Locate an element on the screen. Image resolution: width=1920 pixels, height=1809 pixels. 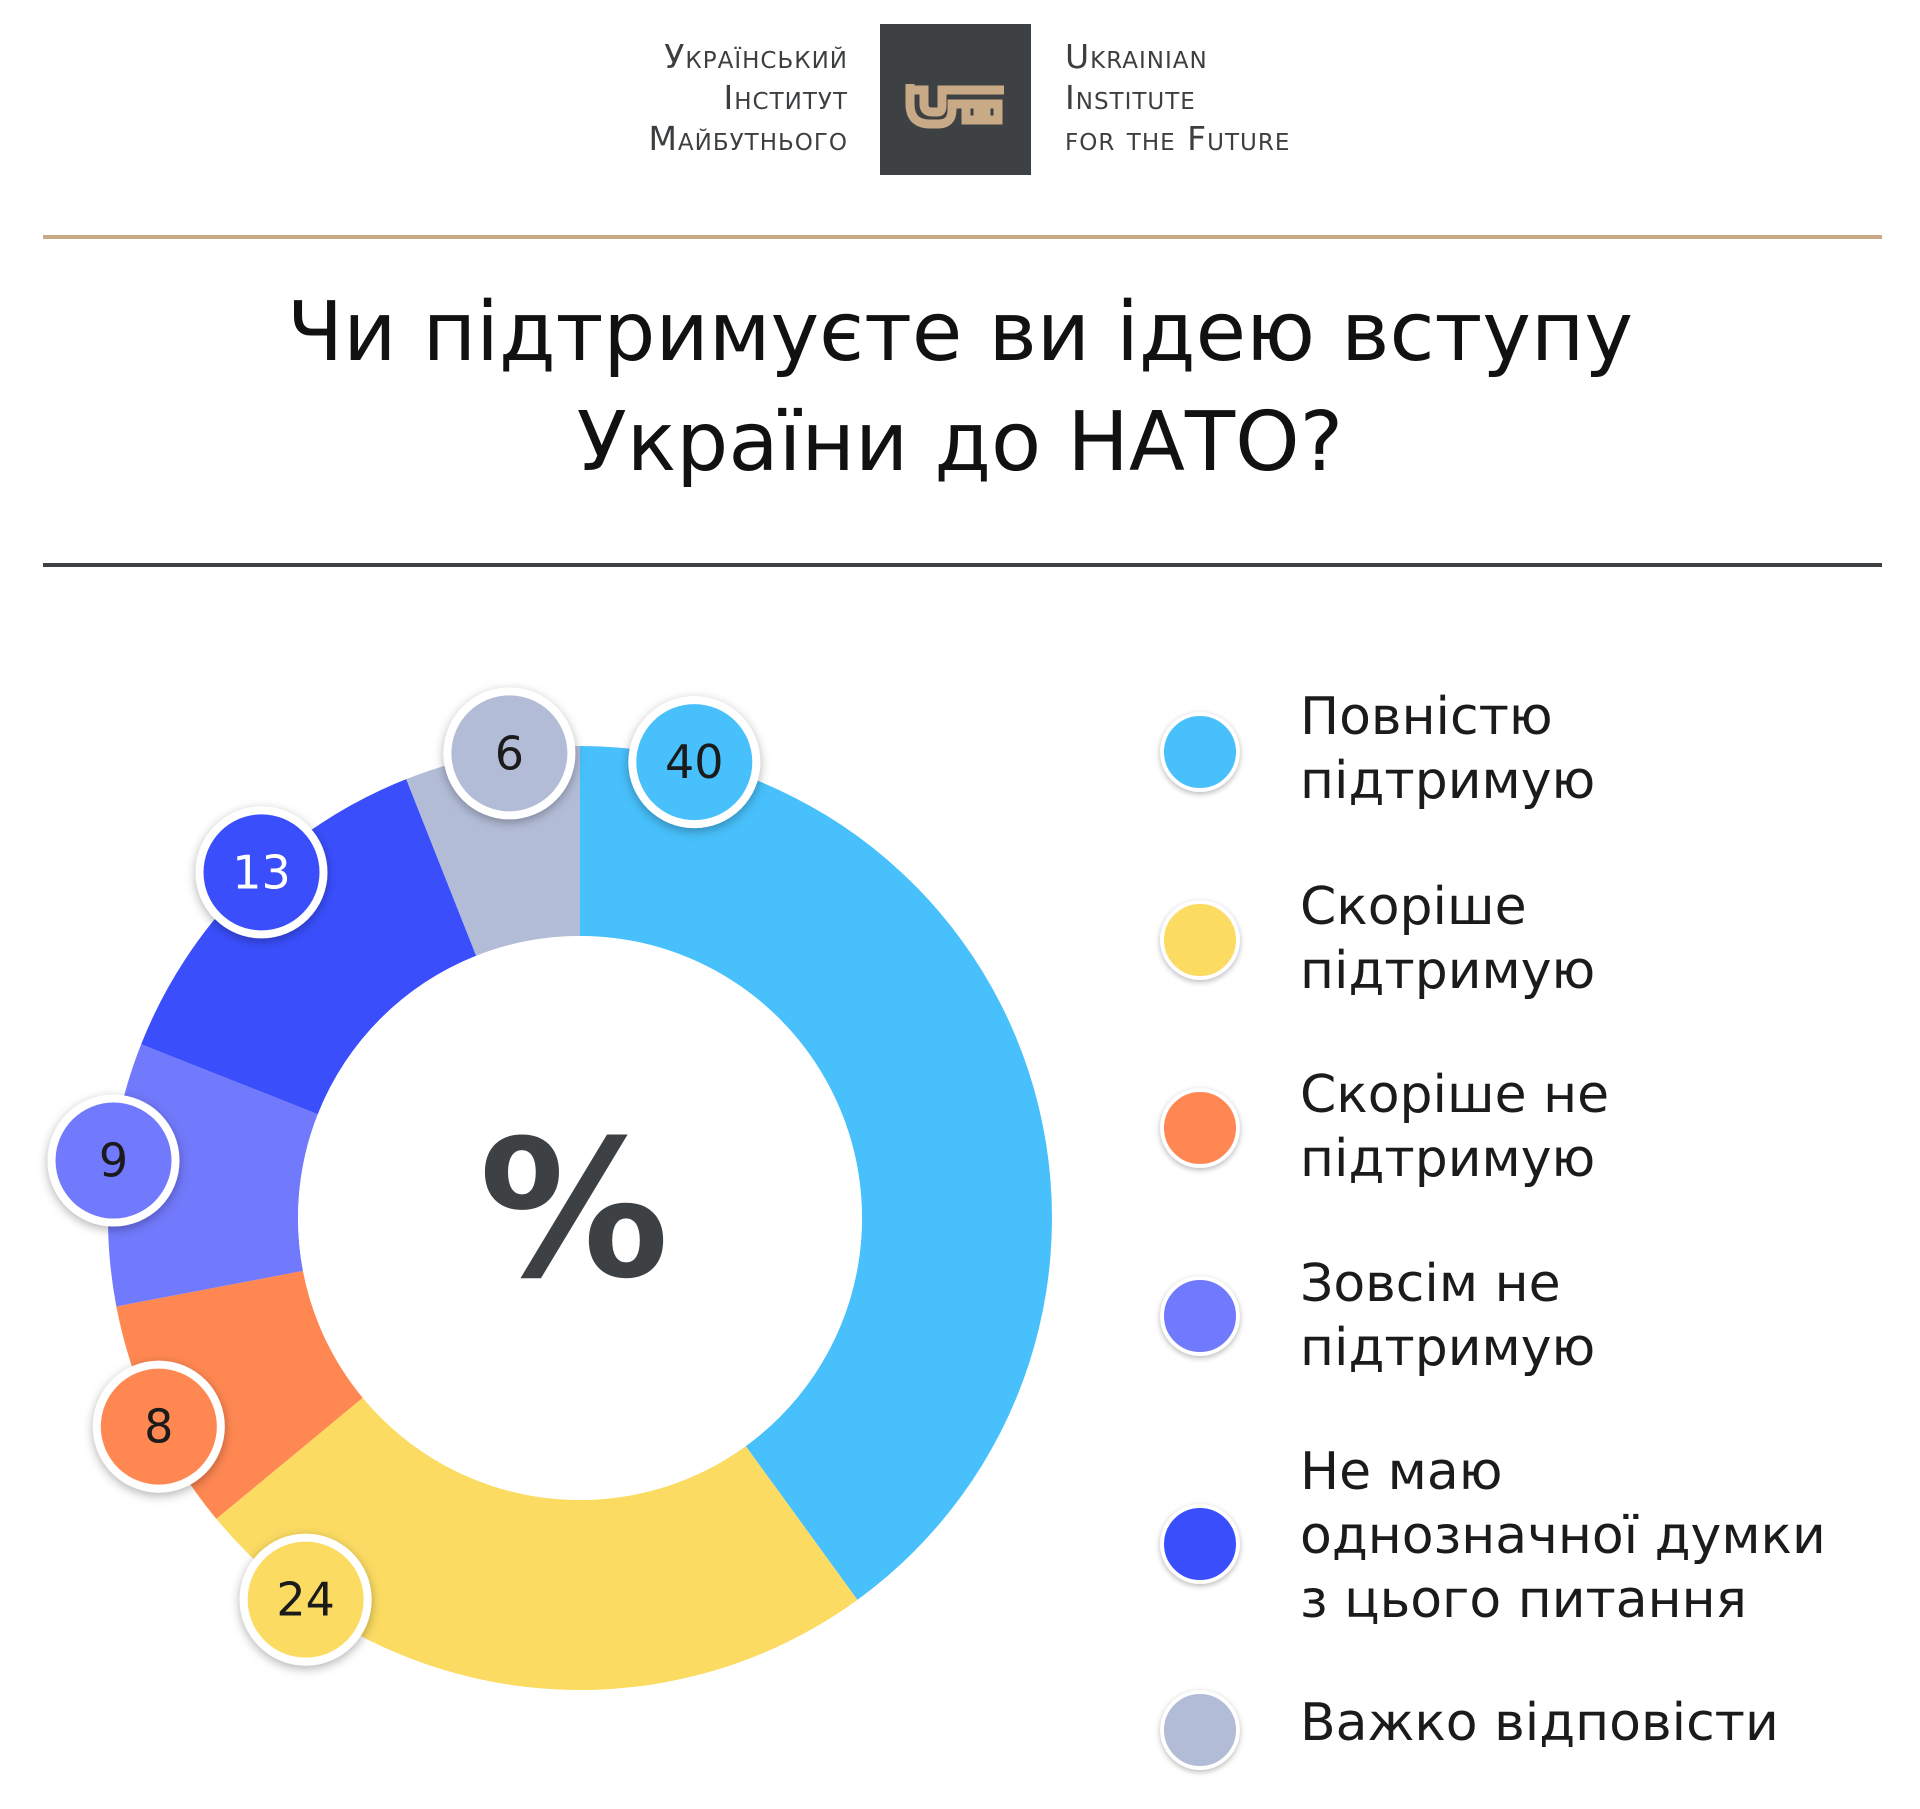
value-badge: 13 is located at coordinates (261, 872).